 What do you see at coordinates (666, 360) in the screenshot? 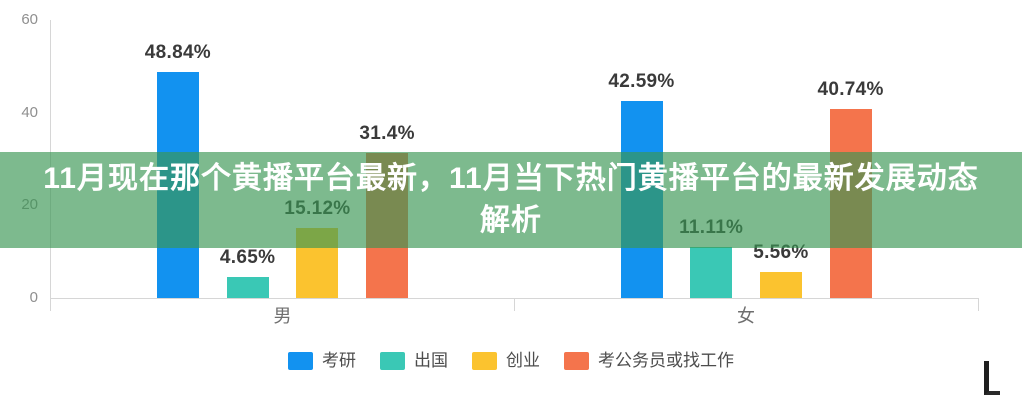
I see `legend-label: 考公务员或找工作` at bounding box center [666, 360].